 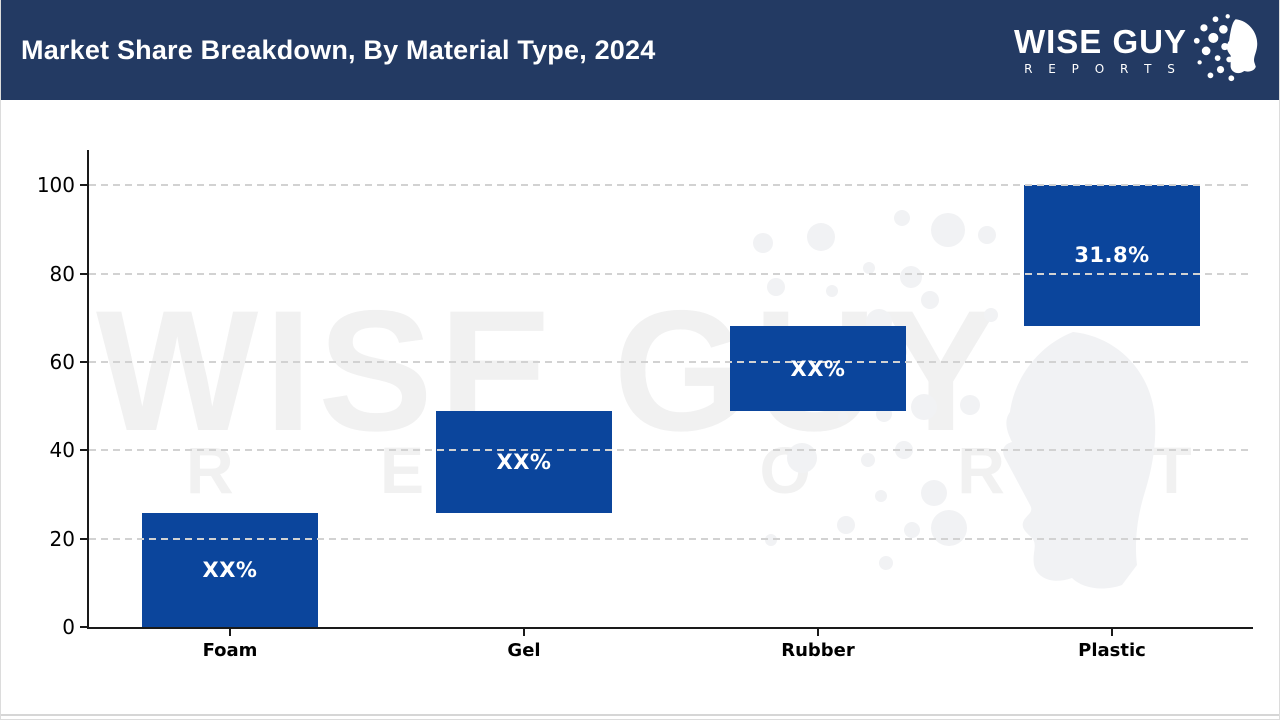 What do you see at coordinates (524, 650) in the screenshot?
I see `x-tick-label-gel: Gel` at bounding box center [524, 650].